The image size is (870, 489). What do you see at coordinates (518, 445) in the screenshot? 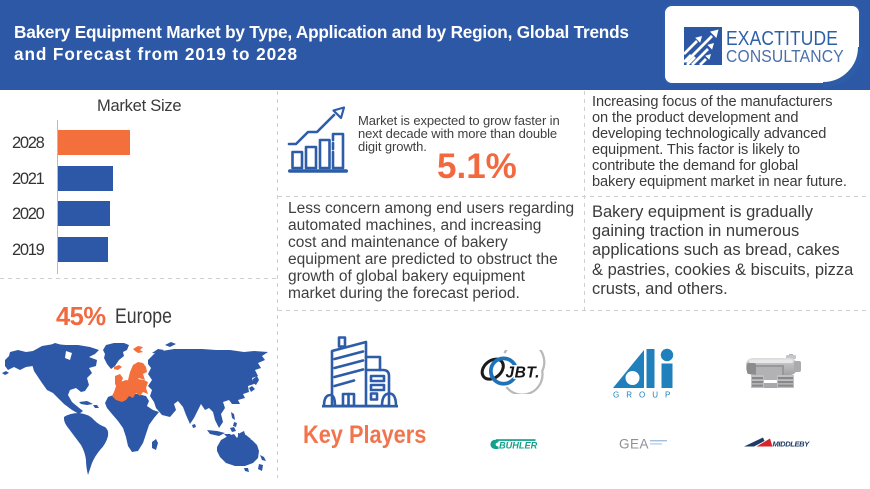
I see `svg-text: BÜHLER` at bounding box center [518, 445].